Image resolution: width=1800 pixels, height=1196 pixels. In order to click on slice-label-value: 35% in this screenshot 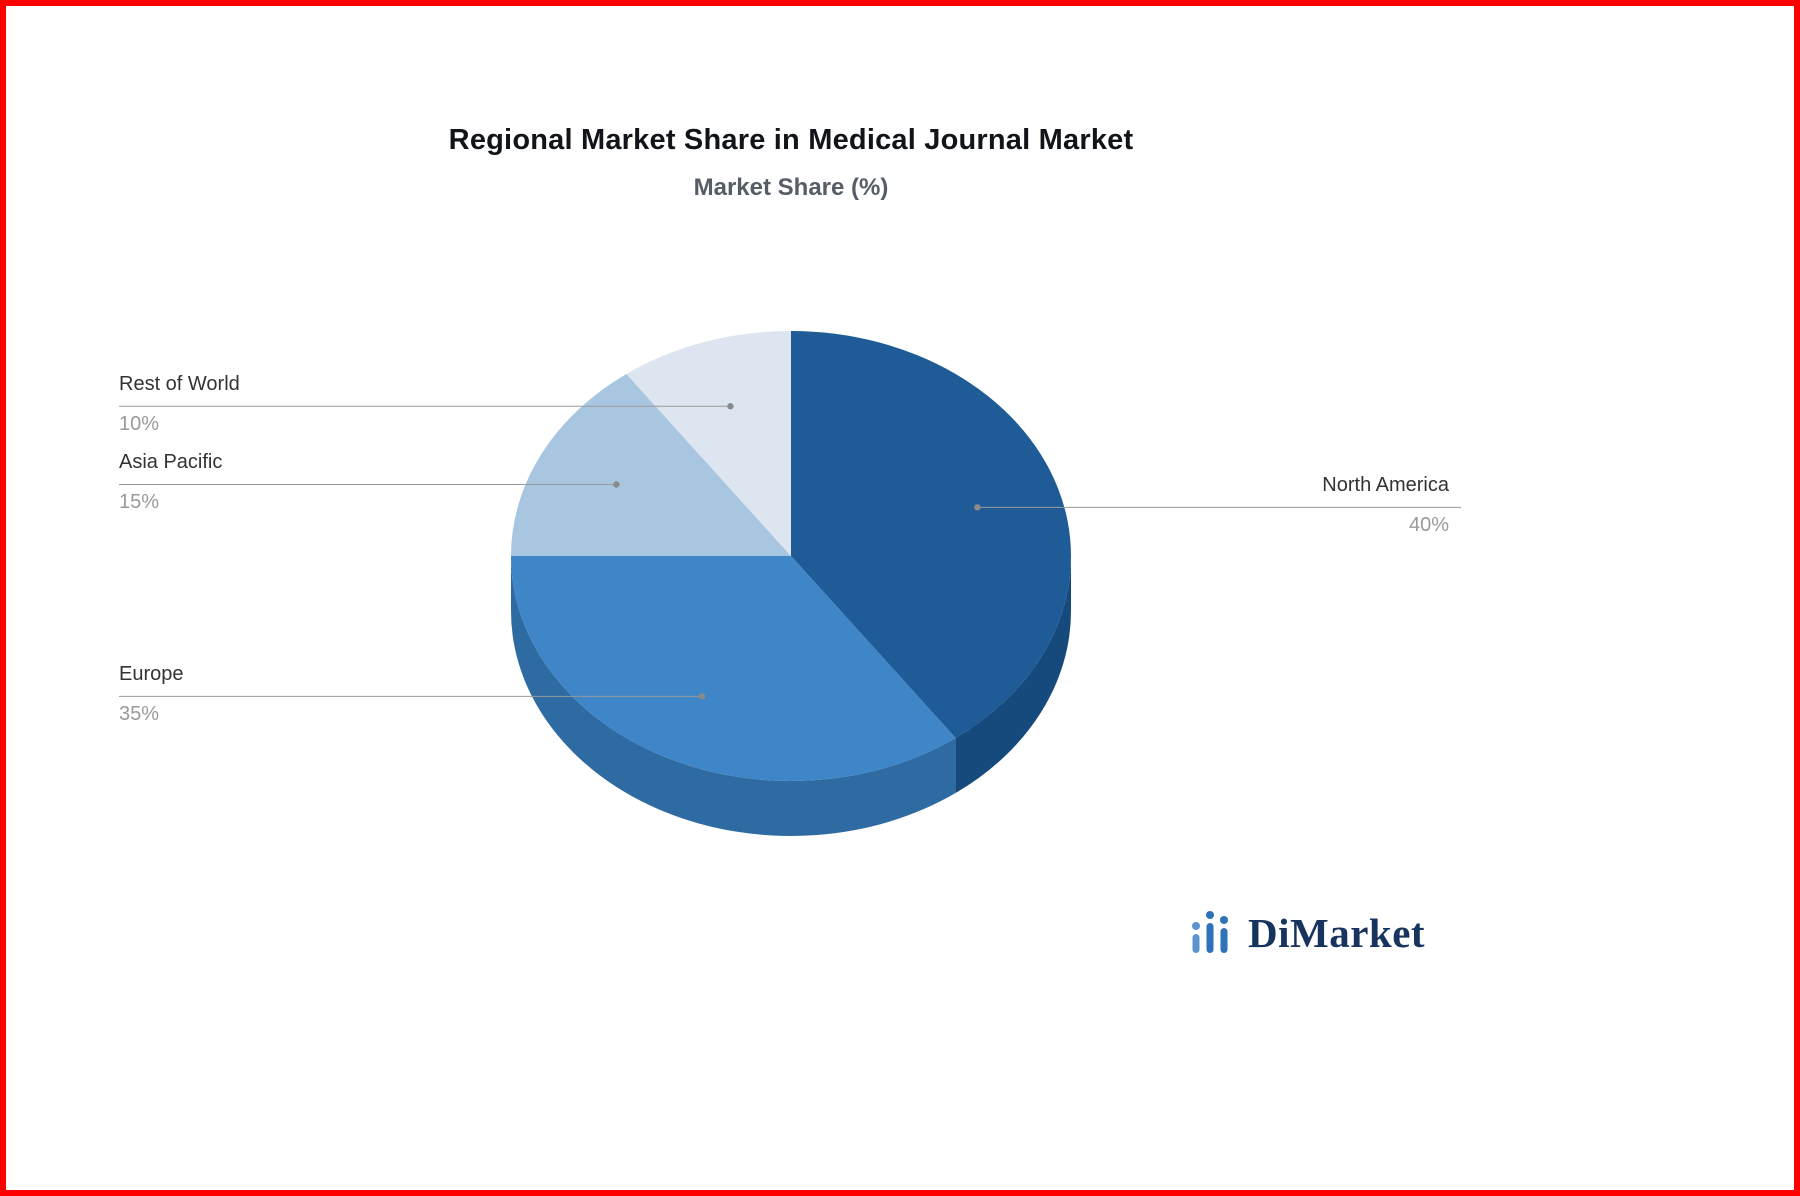, I will do `click(139, 714)`.